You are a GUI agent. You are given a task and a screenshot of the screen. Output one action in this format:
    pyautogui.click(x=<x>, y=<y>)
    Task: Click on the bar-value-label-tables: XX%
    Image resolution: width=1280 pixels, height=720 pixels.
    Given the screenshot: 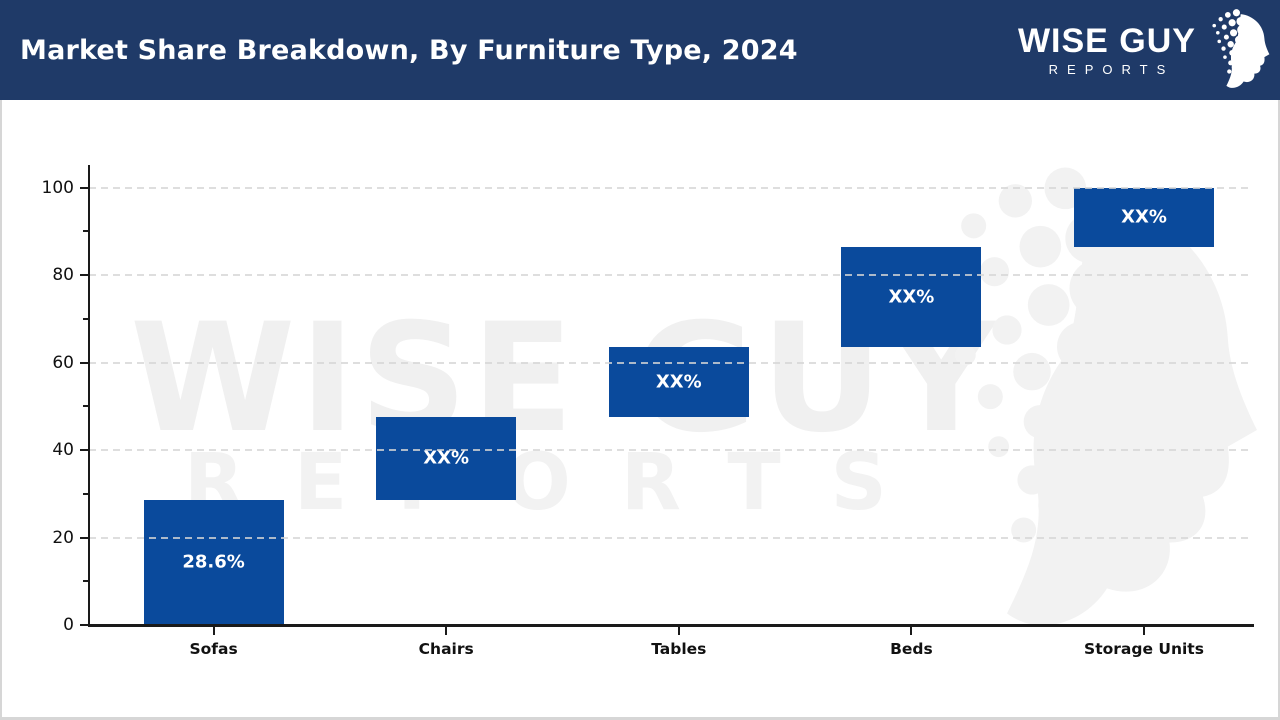 What is the action you would take?
    pyautogui.click(x=678, y=382)
    